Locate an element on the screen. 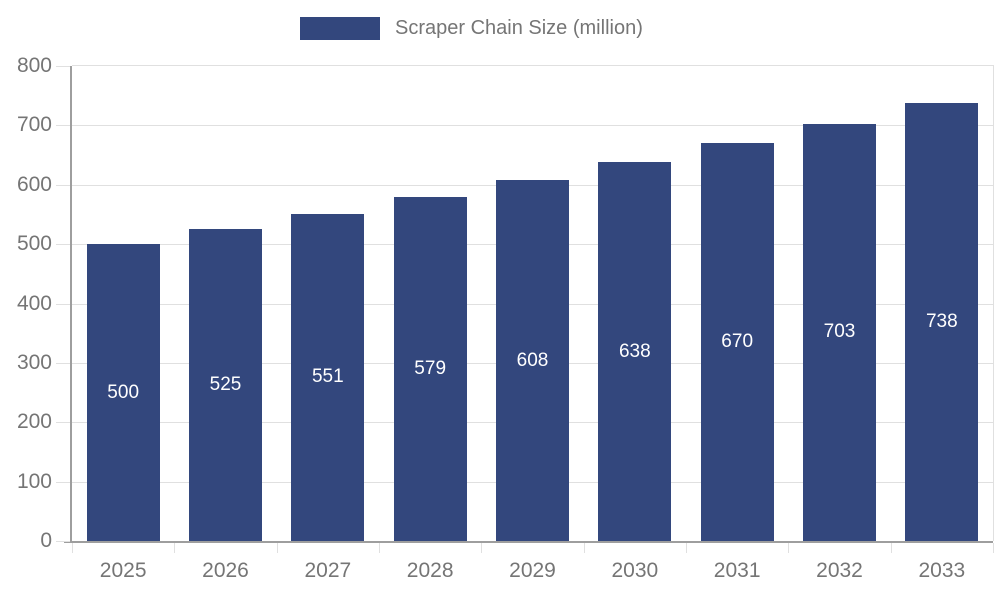 The width and height of the screenshot is (1000, 600). bar-value-label: 738 is located at coordinates (941, 321).